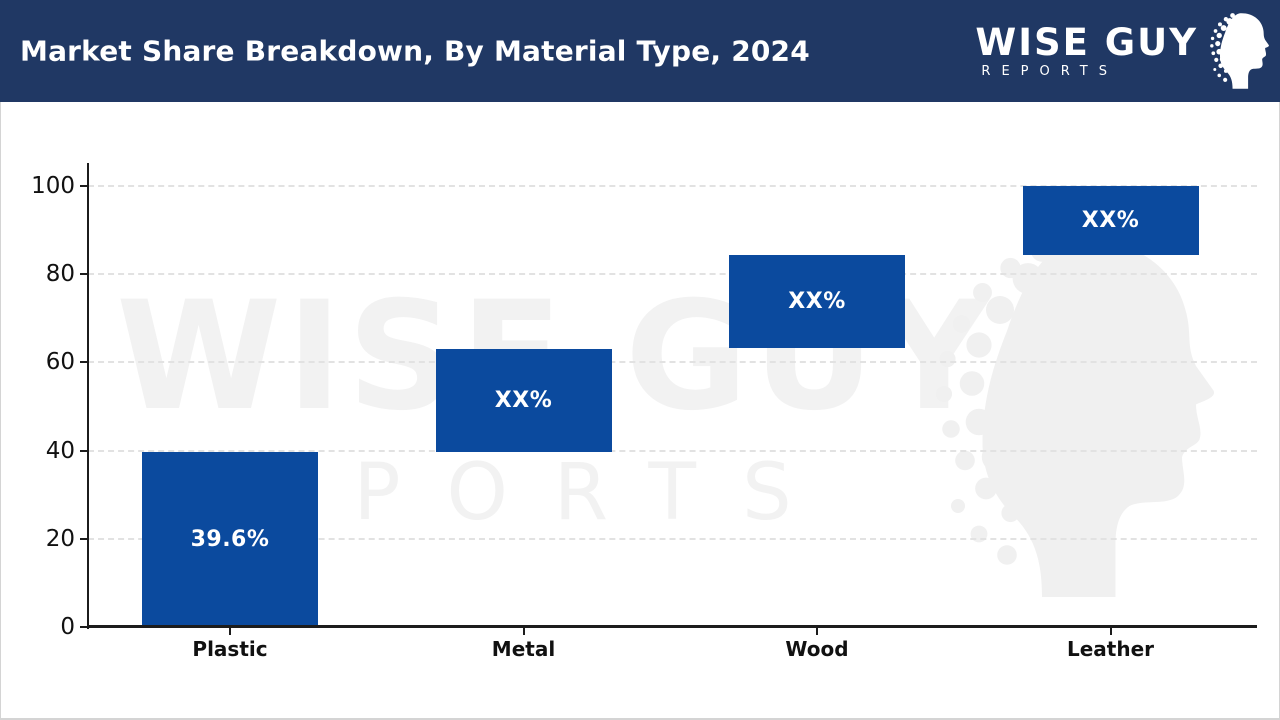 The height and width of the screenshot is (720, 1280). What do you see at coordinates (523, 631) in the screenshot?
I see `x-tick-mark-metal` at bounding box center [523, 631].